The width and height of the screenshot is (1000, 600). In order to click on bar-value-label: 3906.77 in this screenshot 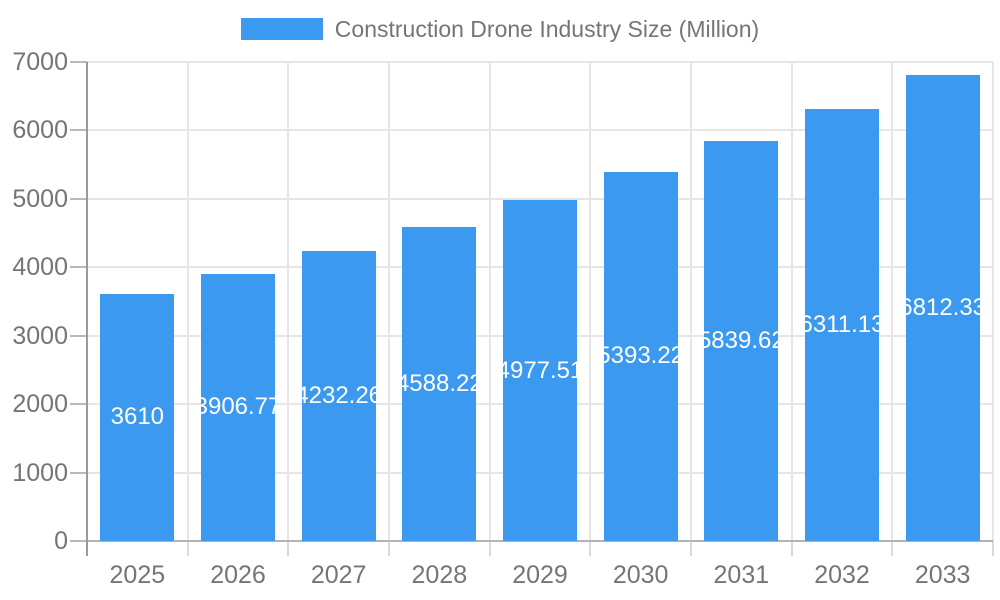, I will do `click(238, 407)`.